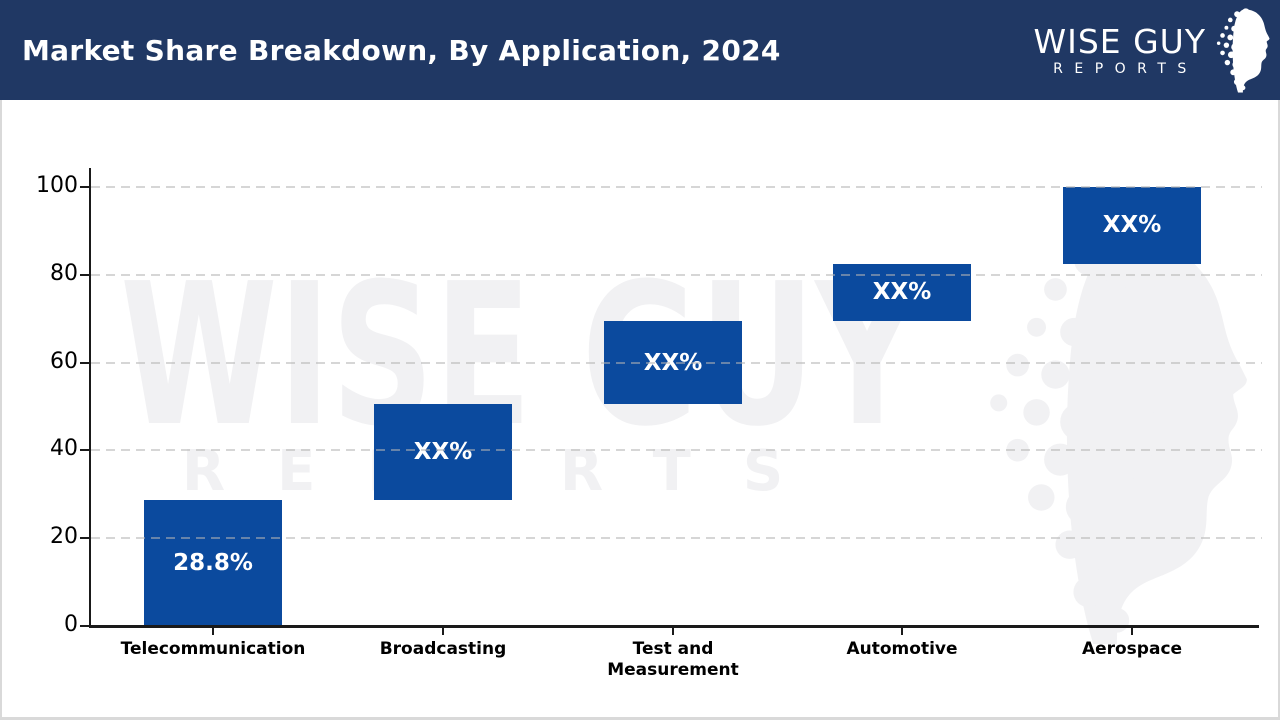 The width and height of the screenshot is (1280, 720). I want to click on x-category-label-telecommunication: Telecommunication, so click(213, 649).